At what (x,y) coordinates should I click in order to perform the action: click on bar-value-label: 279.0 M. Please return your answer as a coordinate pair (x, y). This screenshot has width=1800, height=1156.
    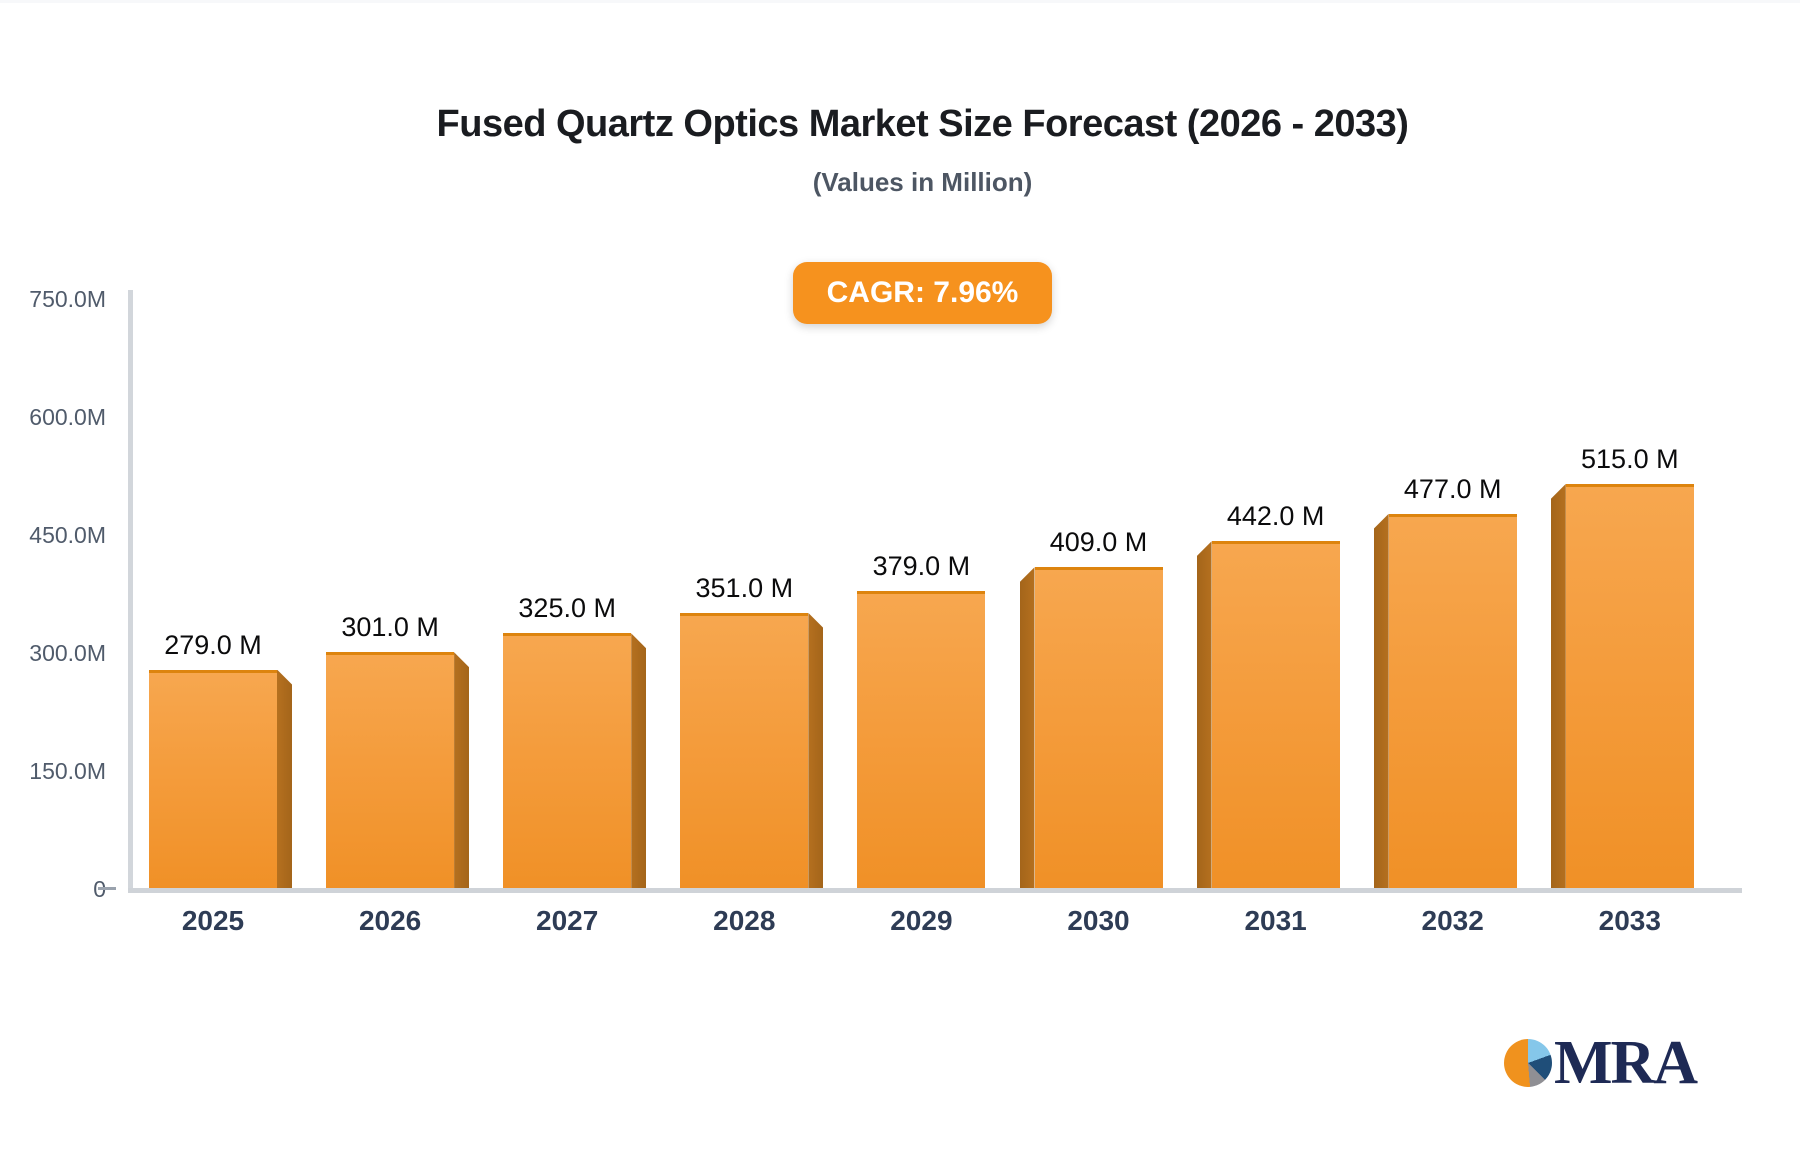
    Looking at the image, I should click on (213, 644).